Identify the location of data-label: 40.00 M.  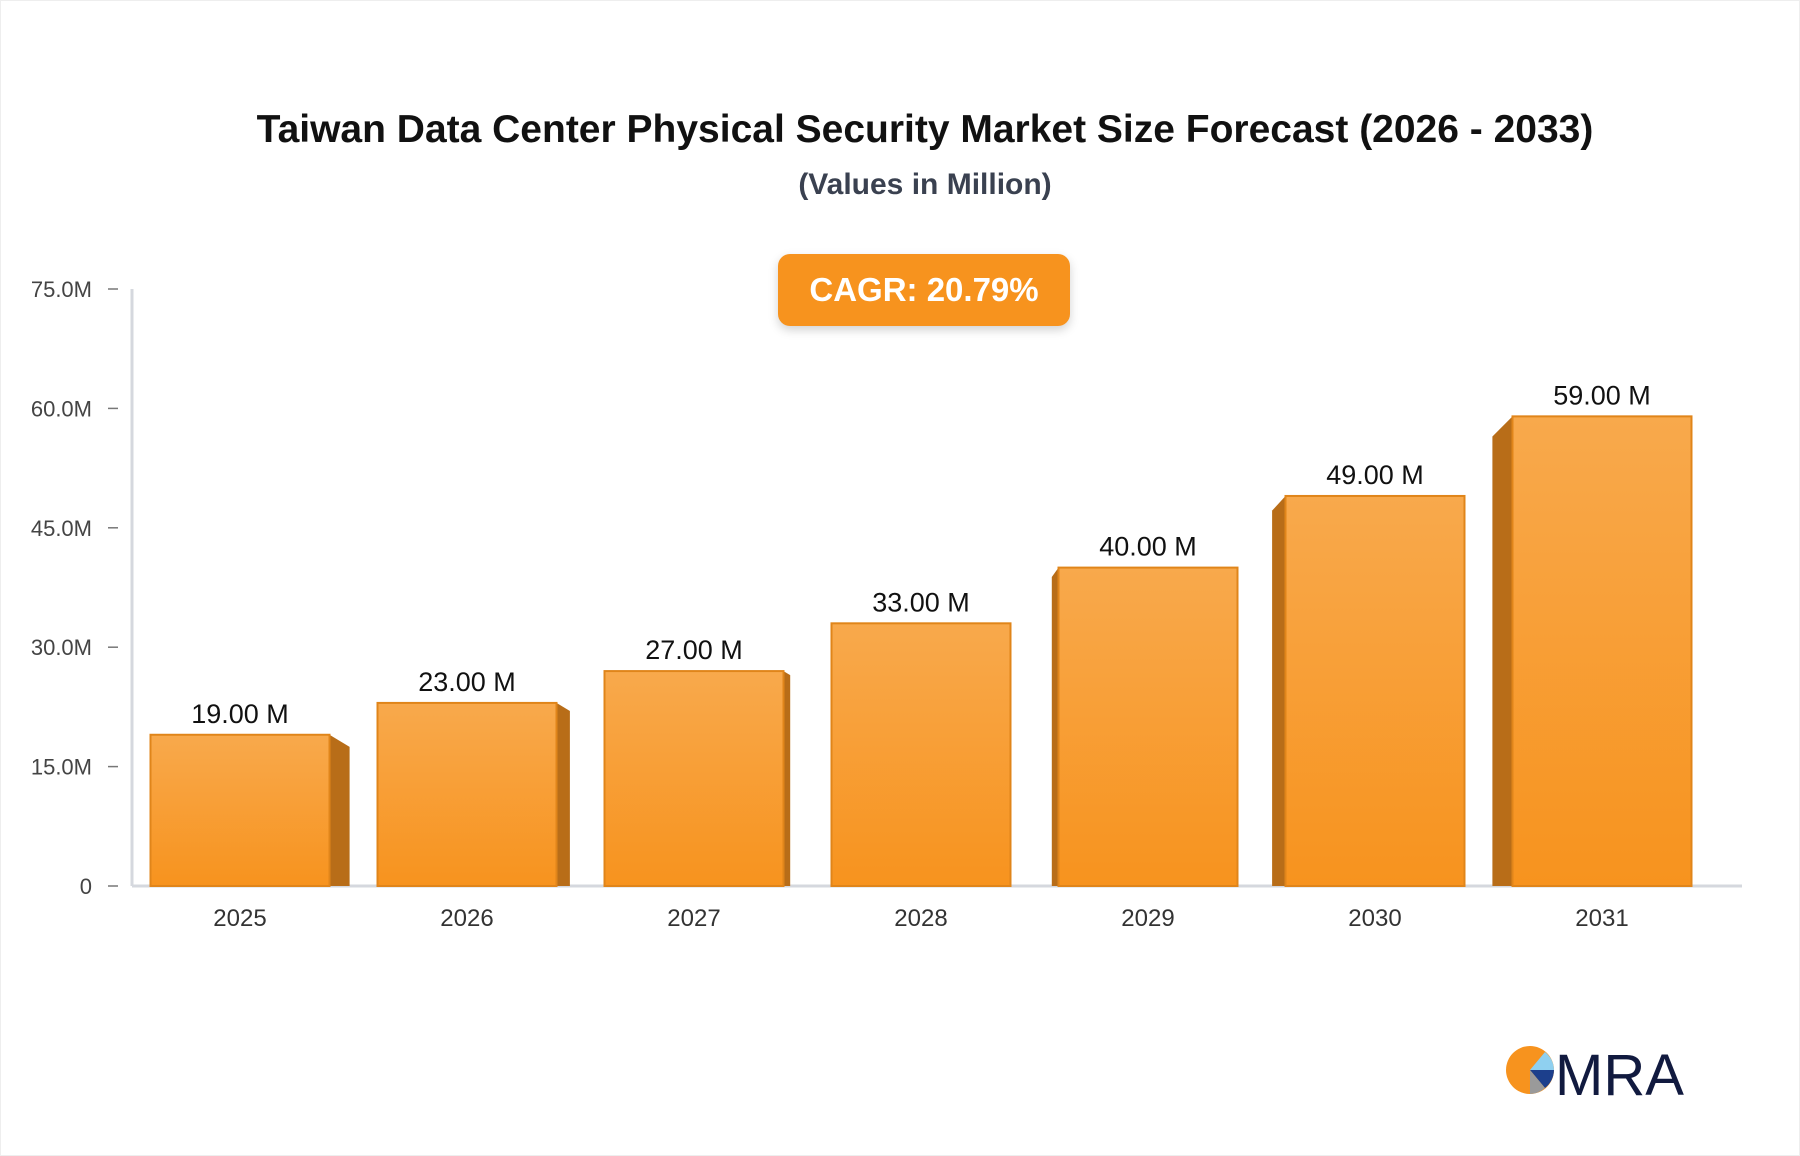
(1148, 547).